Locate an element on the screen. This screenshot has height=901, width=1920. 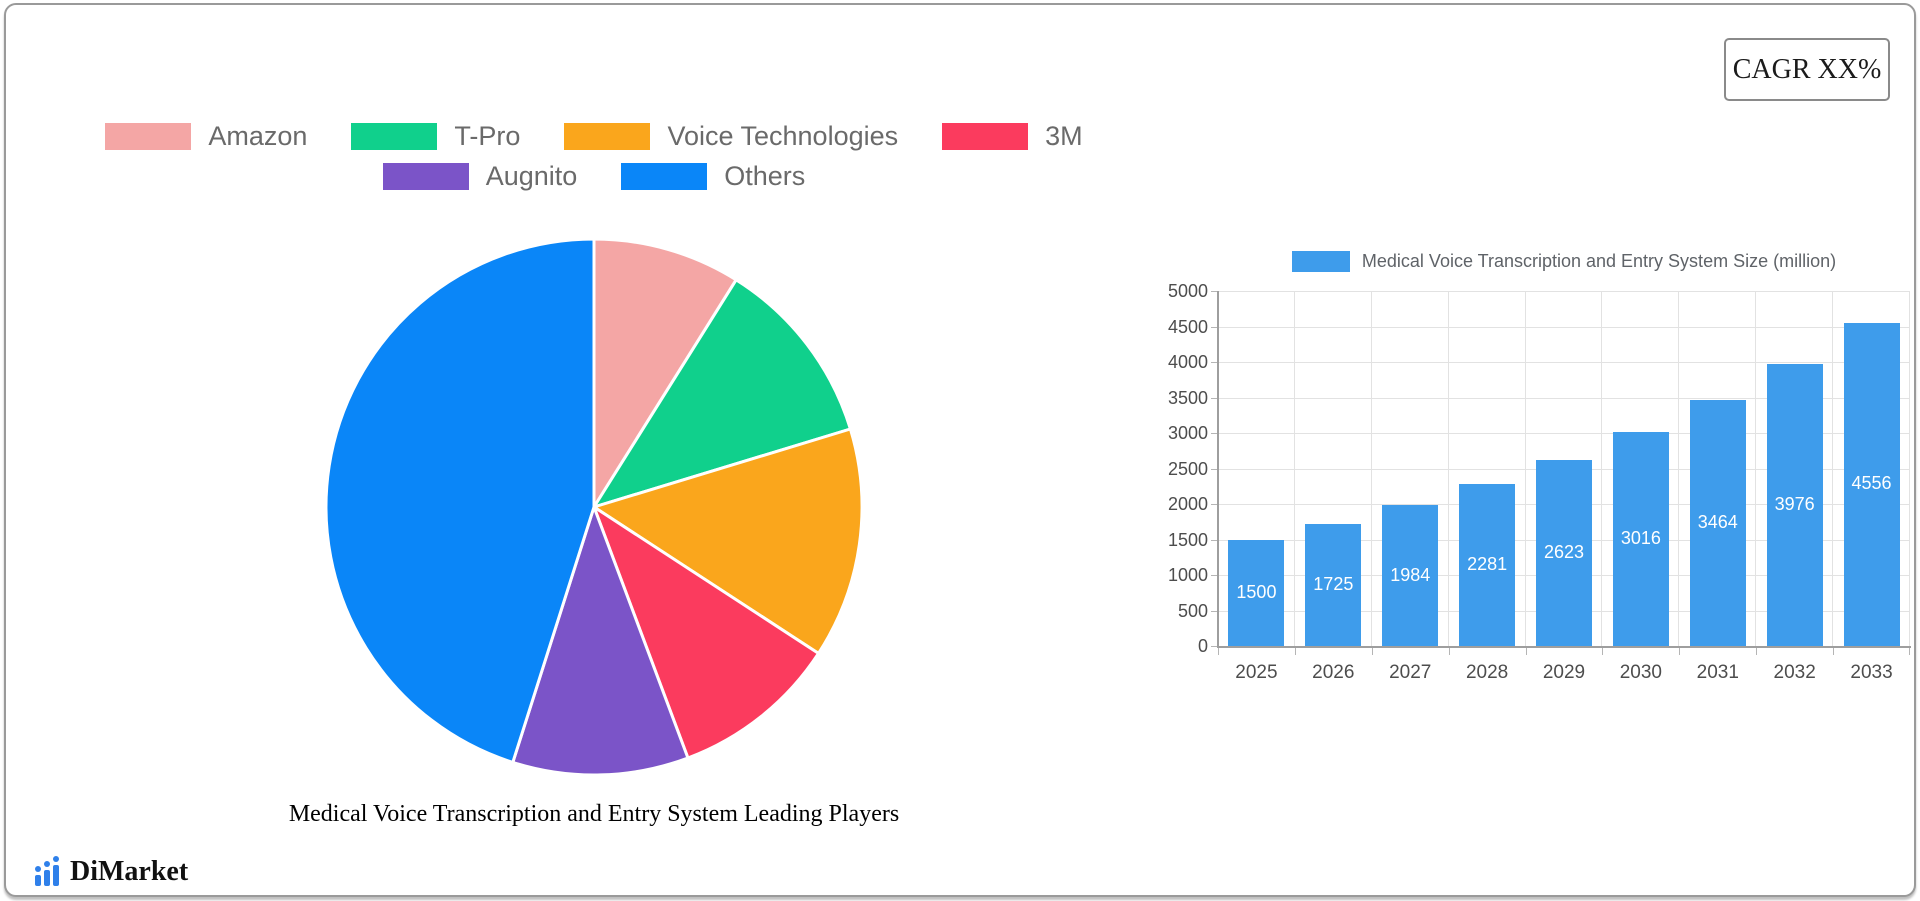
pie-legend-row: Amazon T-Pro Voice Technologies 3M is located at coordinates (594, 136).